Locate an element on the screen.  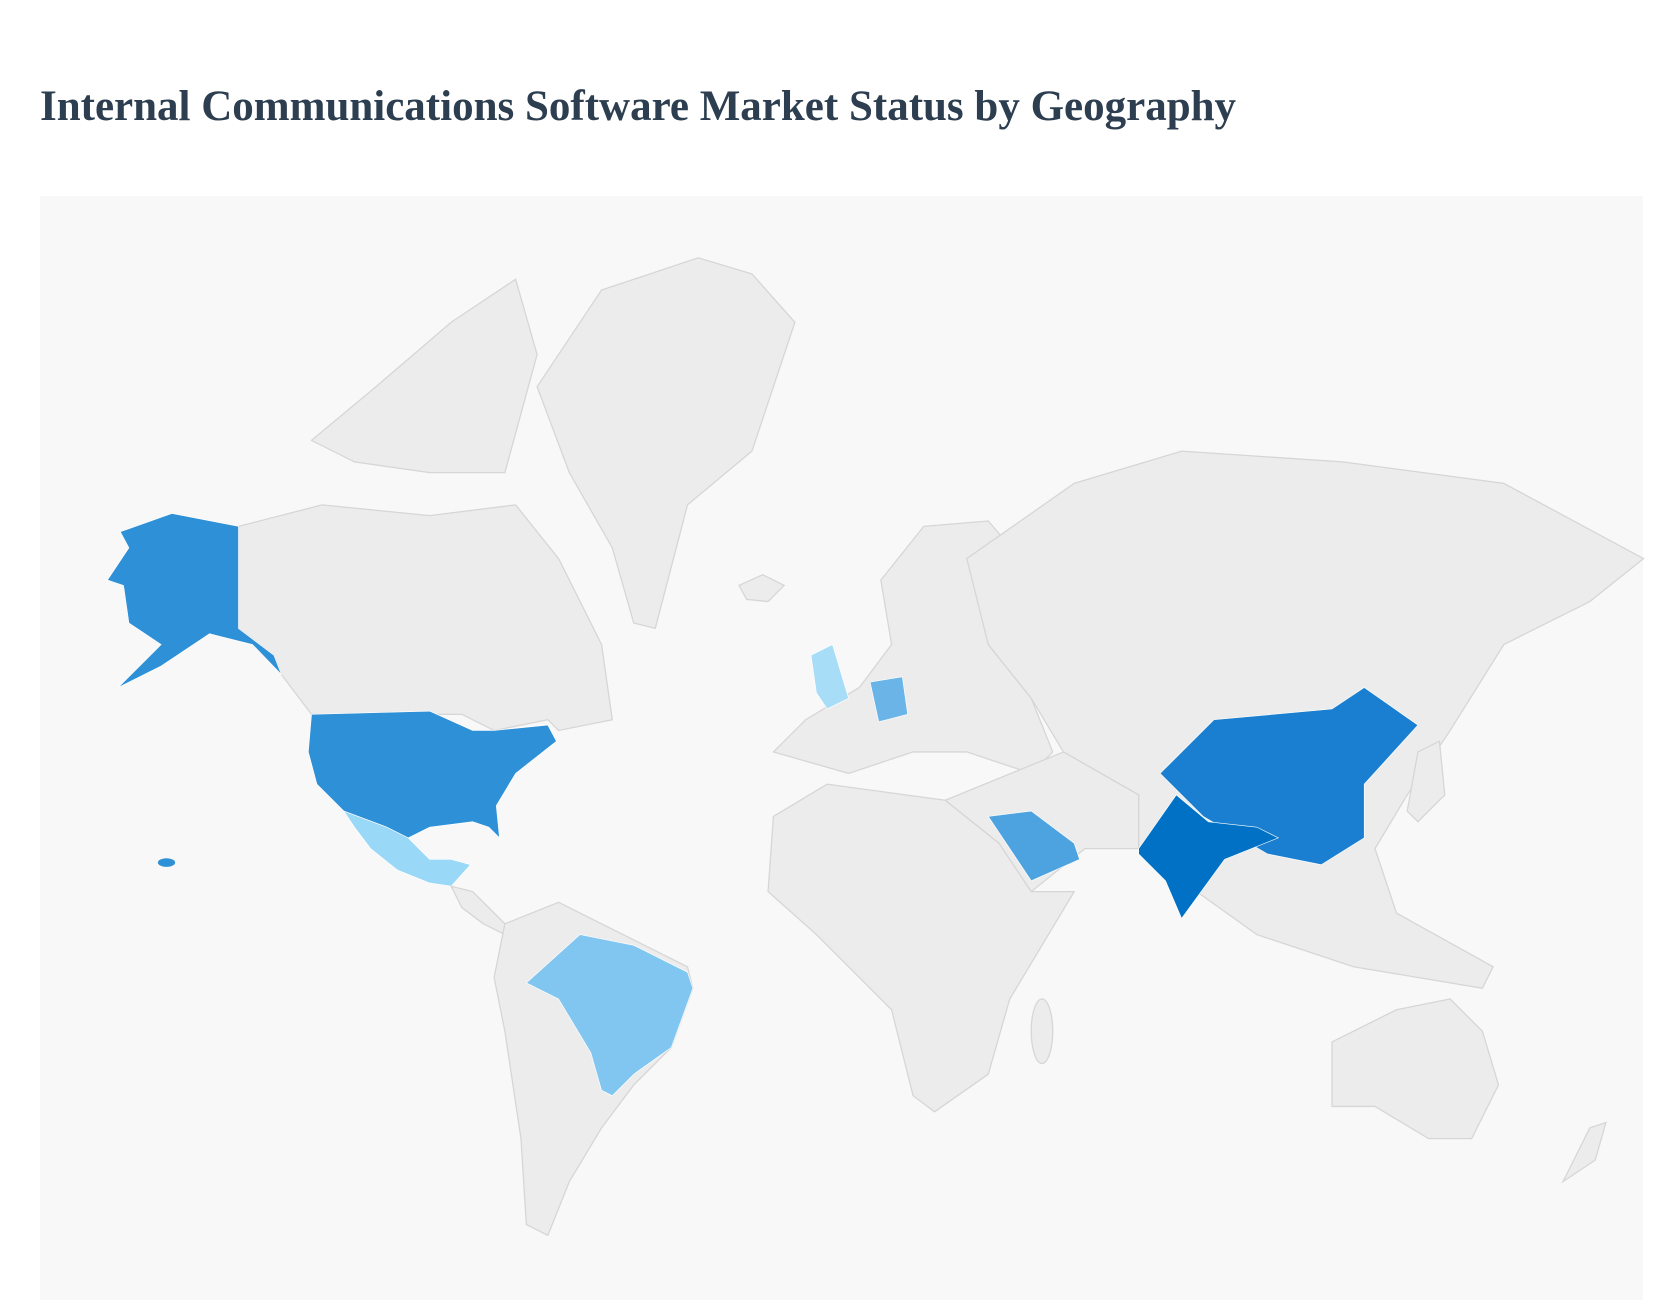
alaska is located at coordinates (194, 600).